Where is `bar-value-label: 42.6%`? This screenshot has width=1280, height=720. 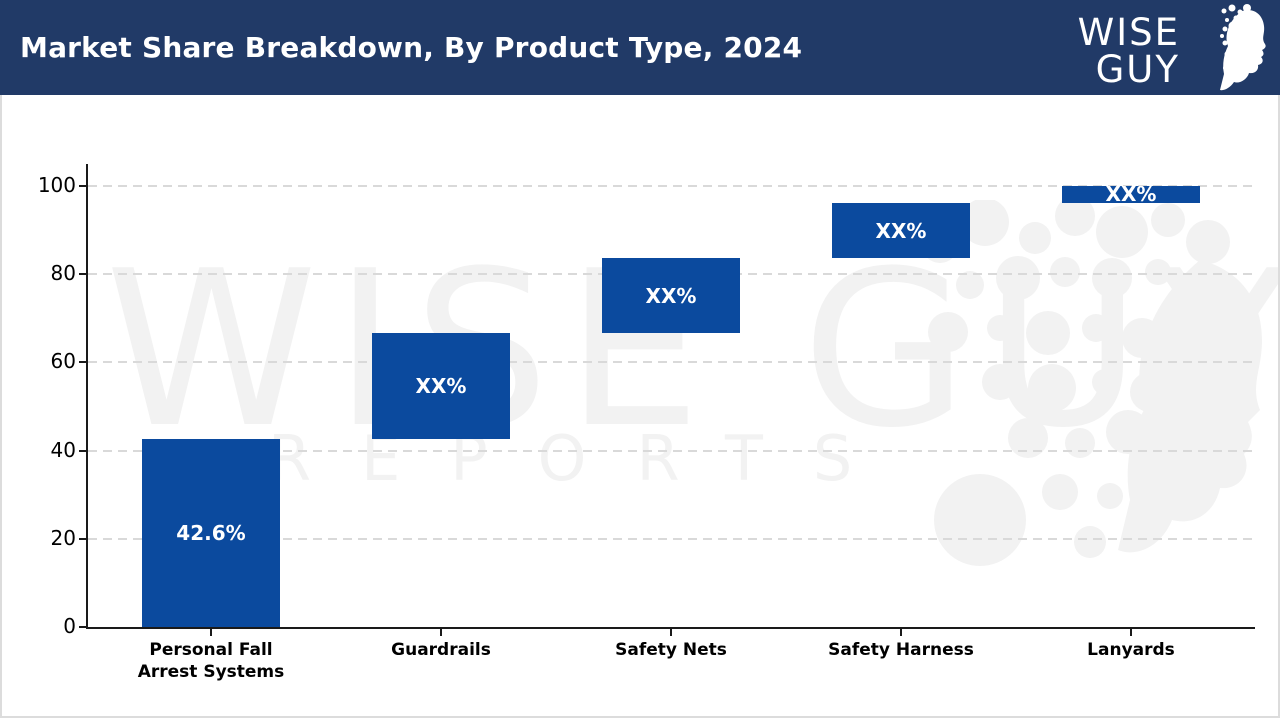 bar-value-label: 42.6% is located at coordinates (211, 533).